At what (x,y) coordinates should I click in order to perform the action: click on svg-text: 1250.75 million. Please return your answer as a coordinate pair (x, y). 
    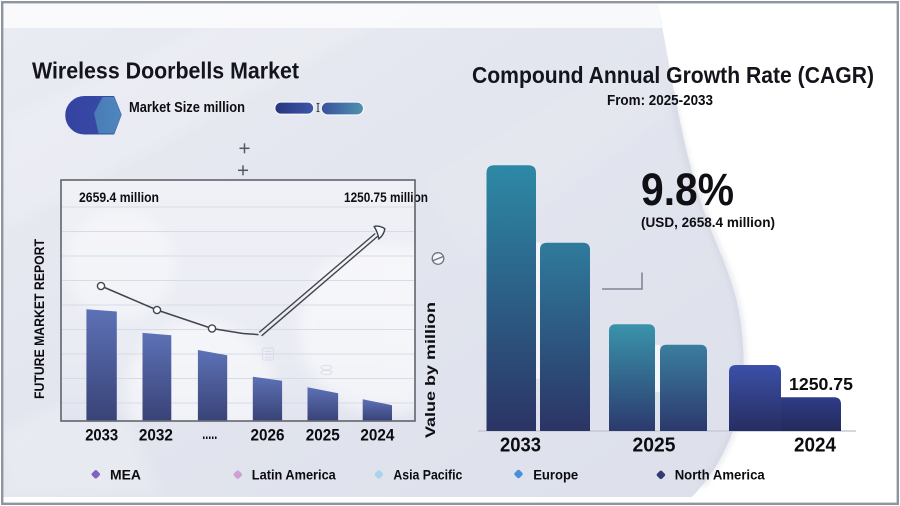
    Looking at the image, I should click on (386, 197).